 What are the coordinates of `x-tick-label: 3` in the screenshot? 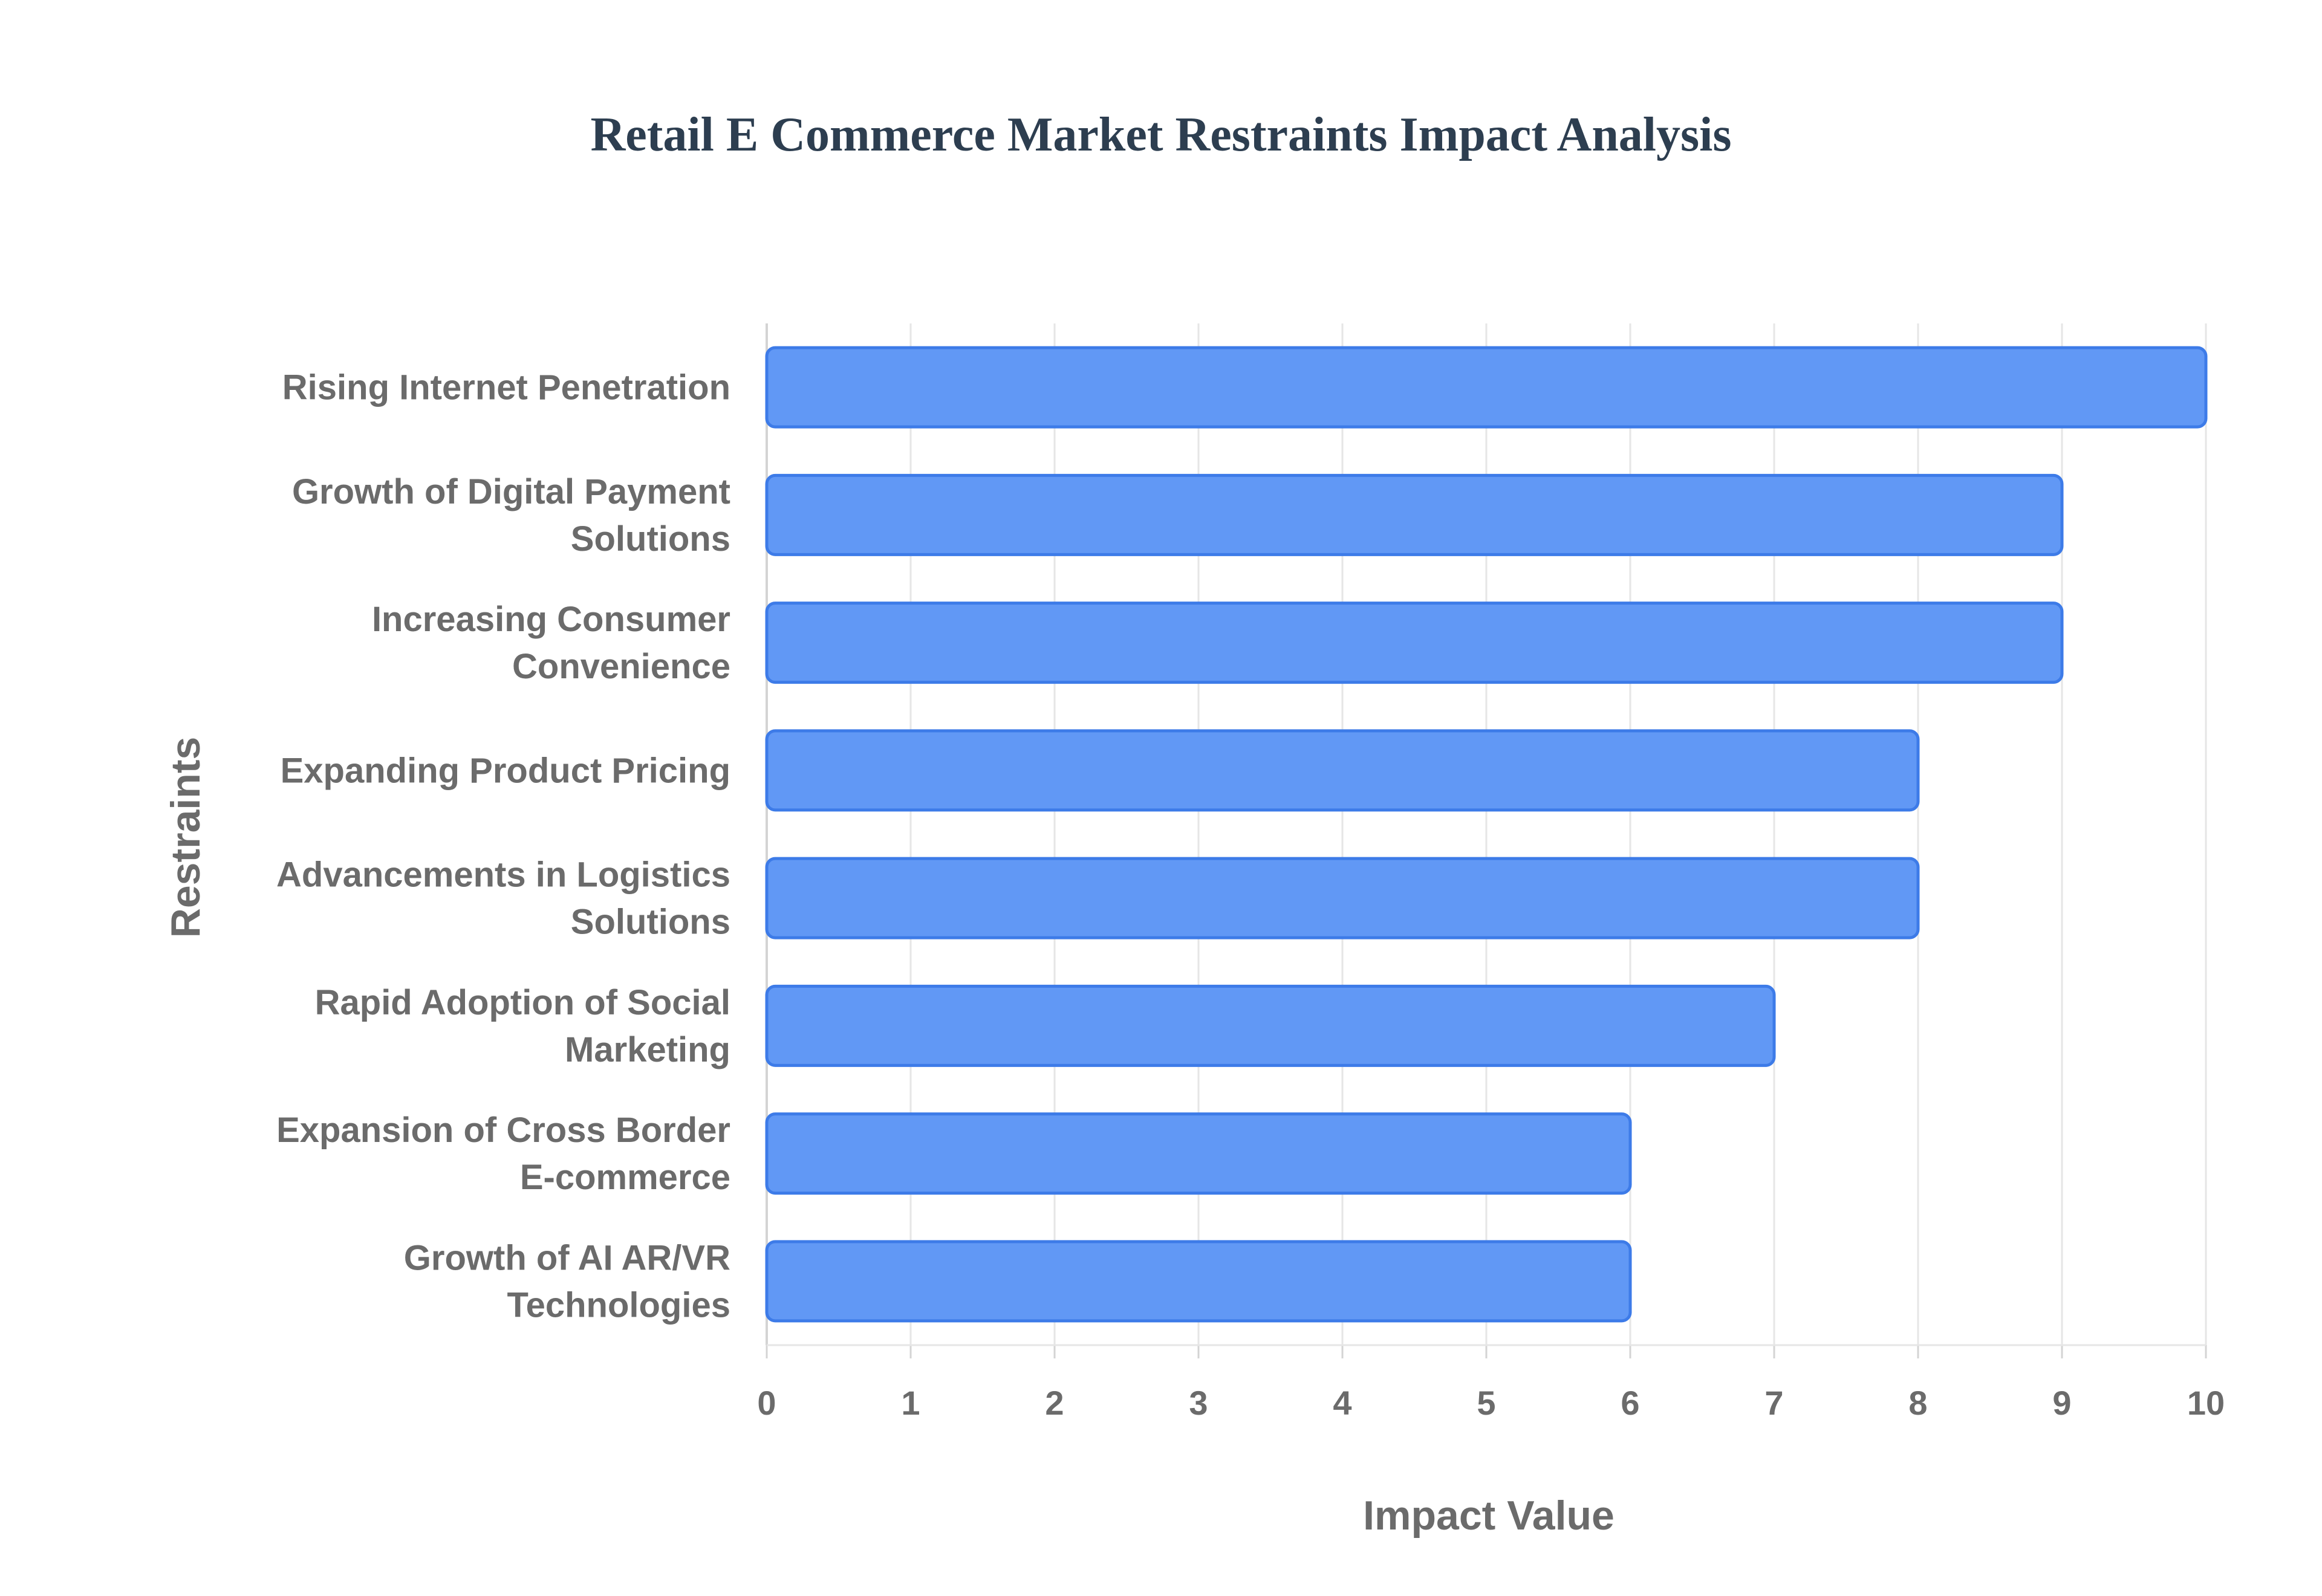 It's located at (1198, 1403).